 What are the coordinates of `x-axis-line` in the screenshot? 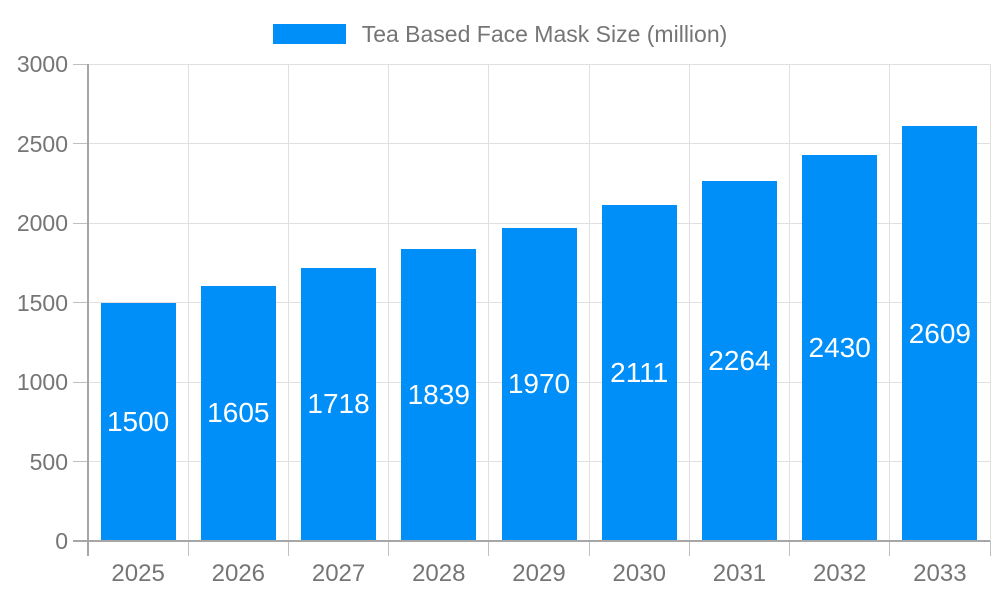 It's located at (531, 541).